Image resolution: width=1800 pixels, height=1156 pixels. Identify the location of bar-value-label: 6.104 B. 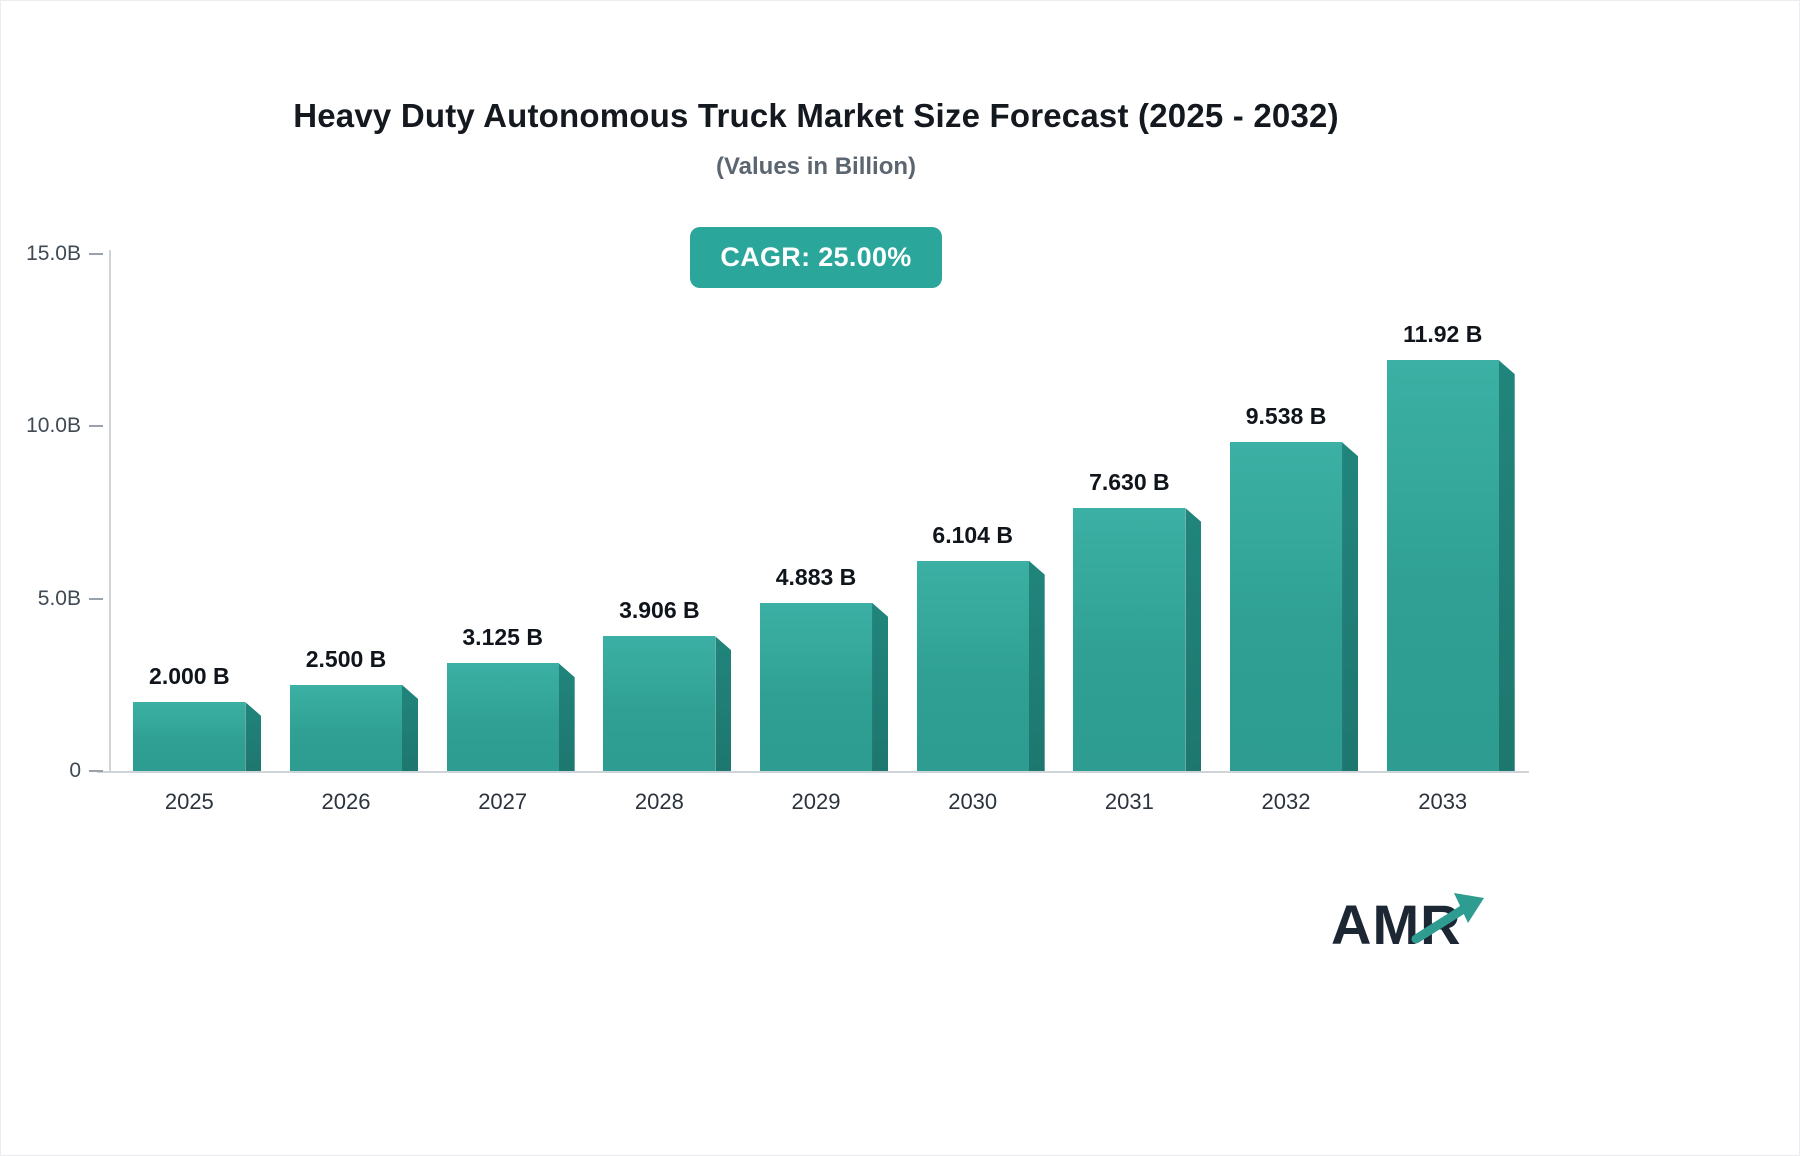
(972, 534).